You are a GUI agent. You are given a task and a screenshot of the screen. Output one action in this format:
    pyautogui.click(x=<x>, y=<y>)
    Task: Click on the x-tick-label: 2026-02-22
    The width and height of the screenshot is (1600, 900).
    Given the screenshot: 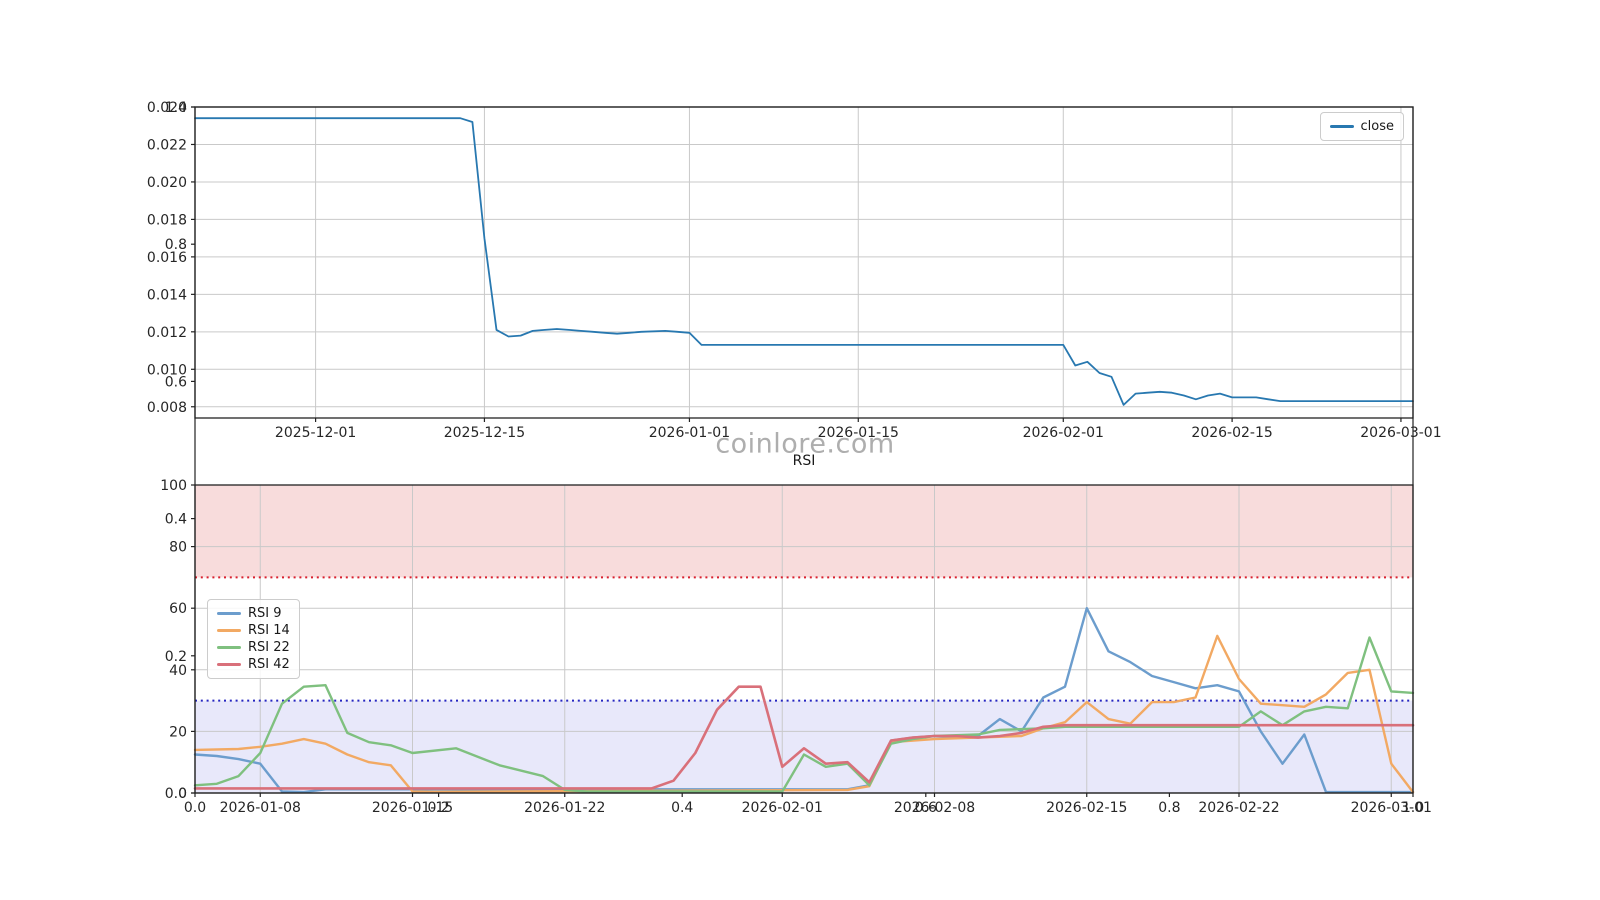 What is the action you would take?
    pyautogui.click(x=1238, y=808)
    